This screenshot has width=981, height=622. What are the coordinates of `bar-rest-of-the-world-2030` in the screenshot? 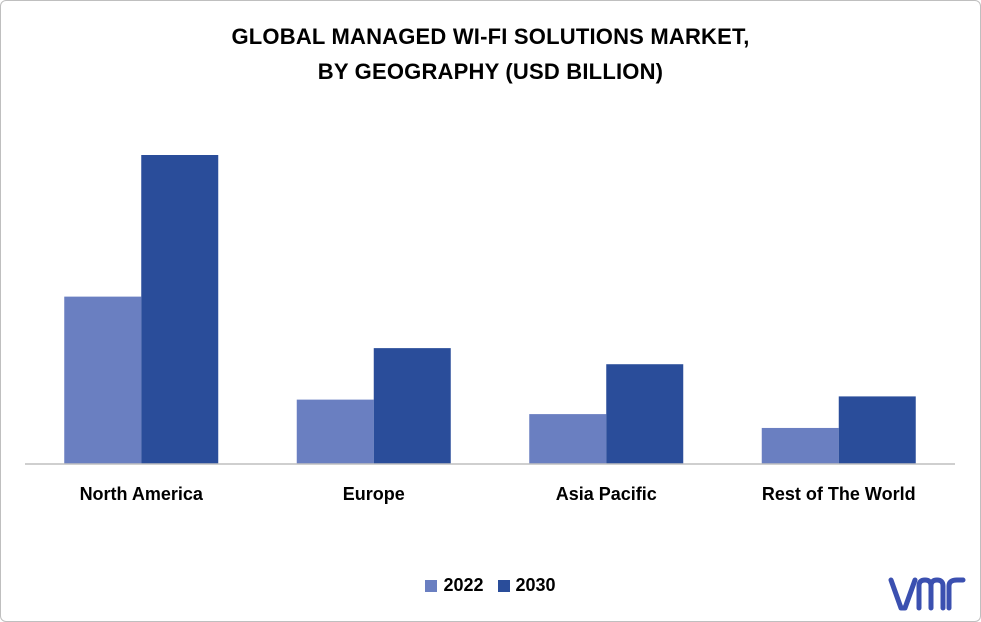 It's located at (877, 430).